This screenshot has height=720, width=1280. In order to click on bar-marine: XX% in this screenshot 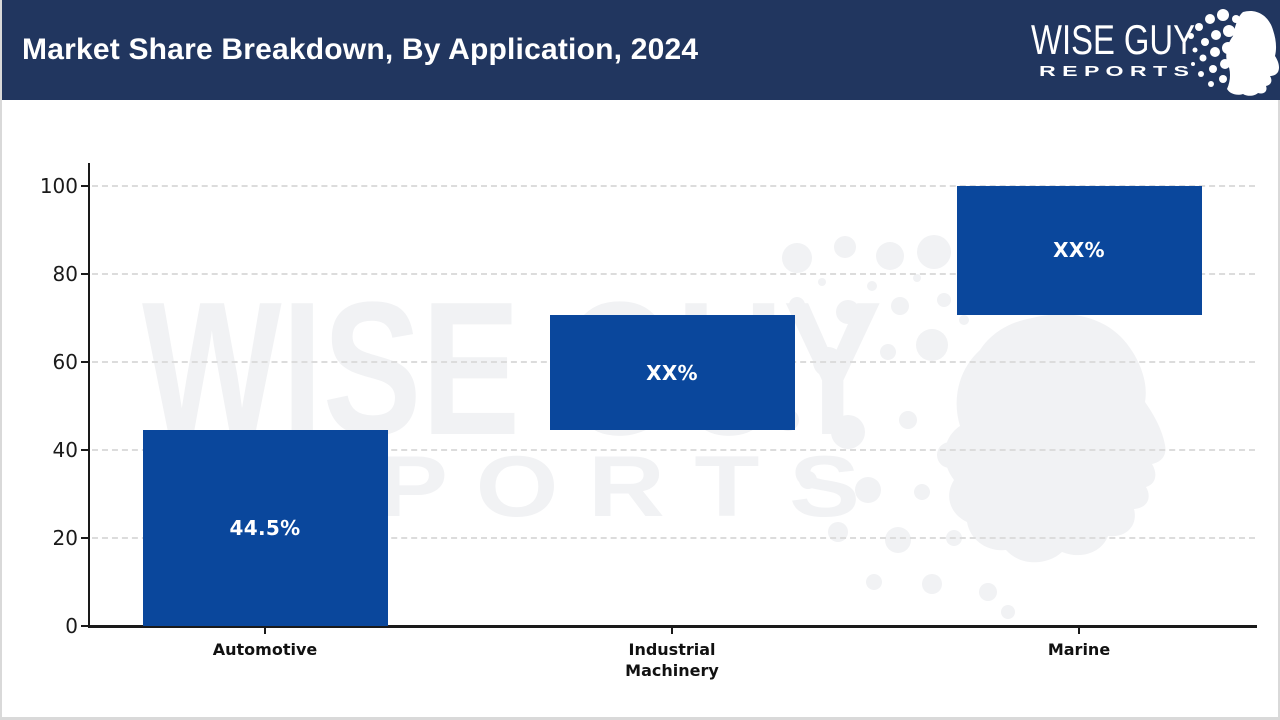, I will do `click(1079, 250)`.